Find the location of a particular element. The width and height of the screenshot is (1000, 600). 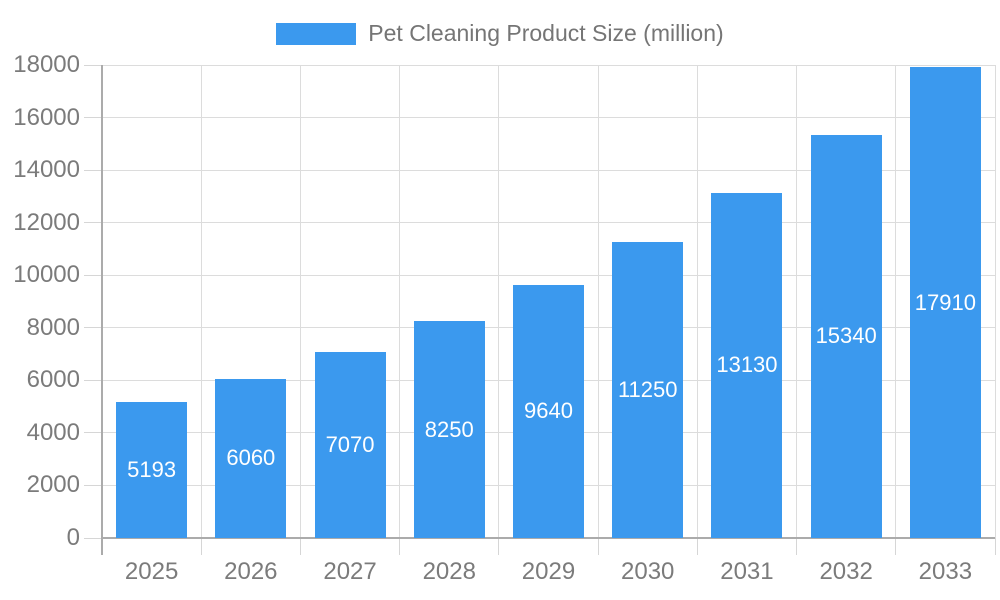

y-axis-tick-label: 16000 is located at coordinates (46, 117).